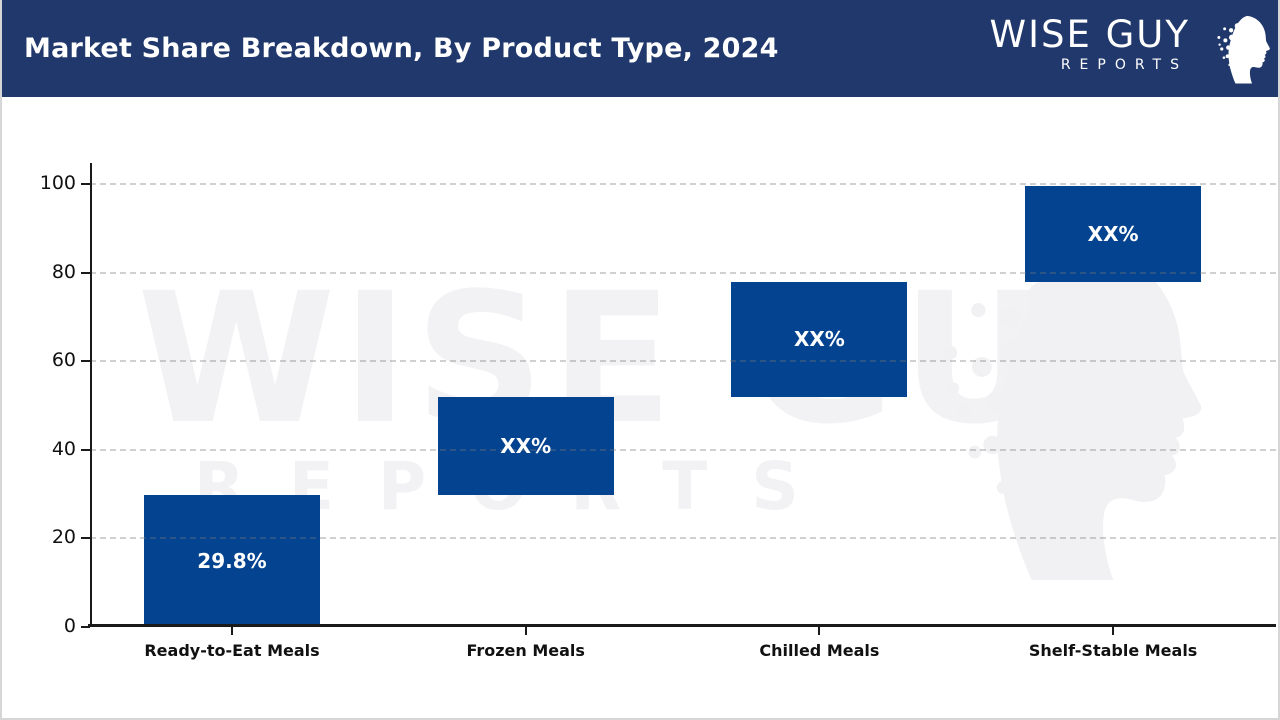 This screenshot has height=720, width=1280. I want to click on y-tick-label-60: 60, so click(63, 360).